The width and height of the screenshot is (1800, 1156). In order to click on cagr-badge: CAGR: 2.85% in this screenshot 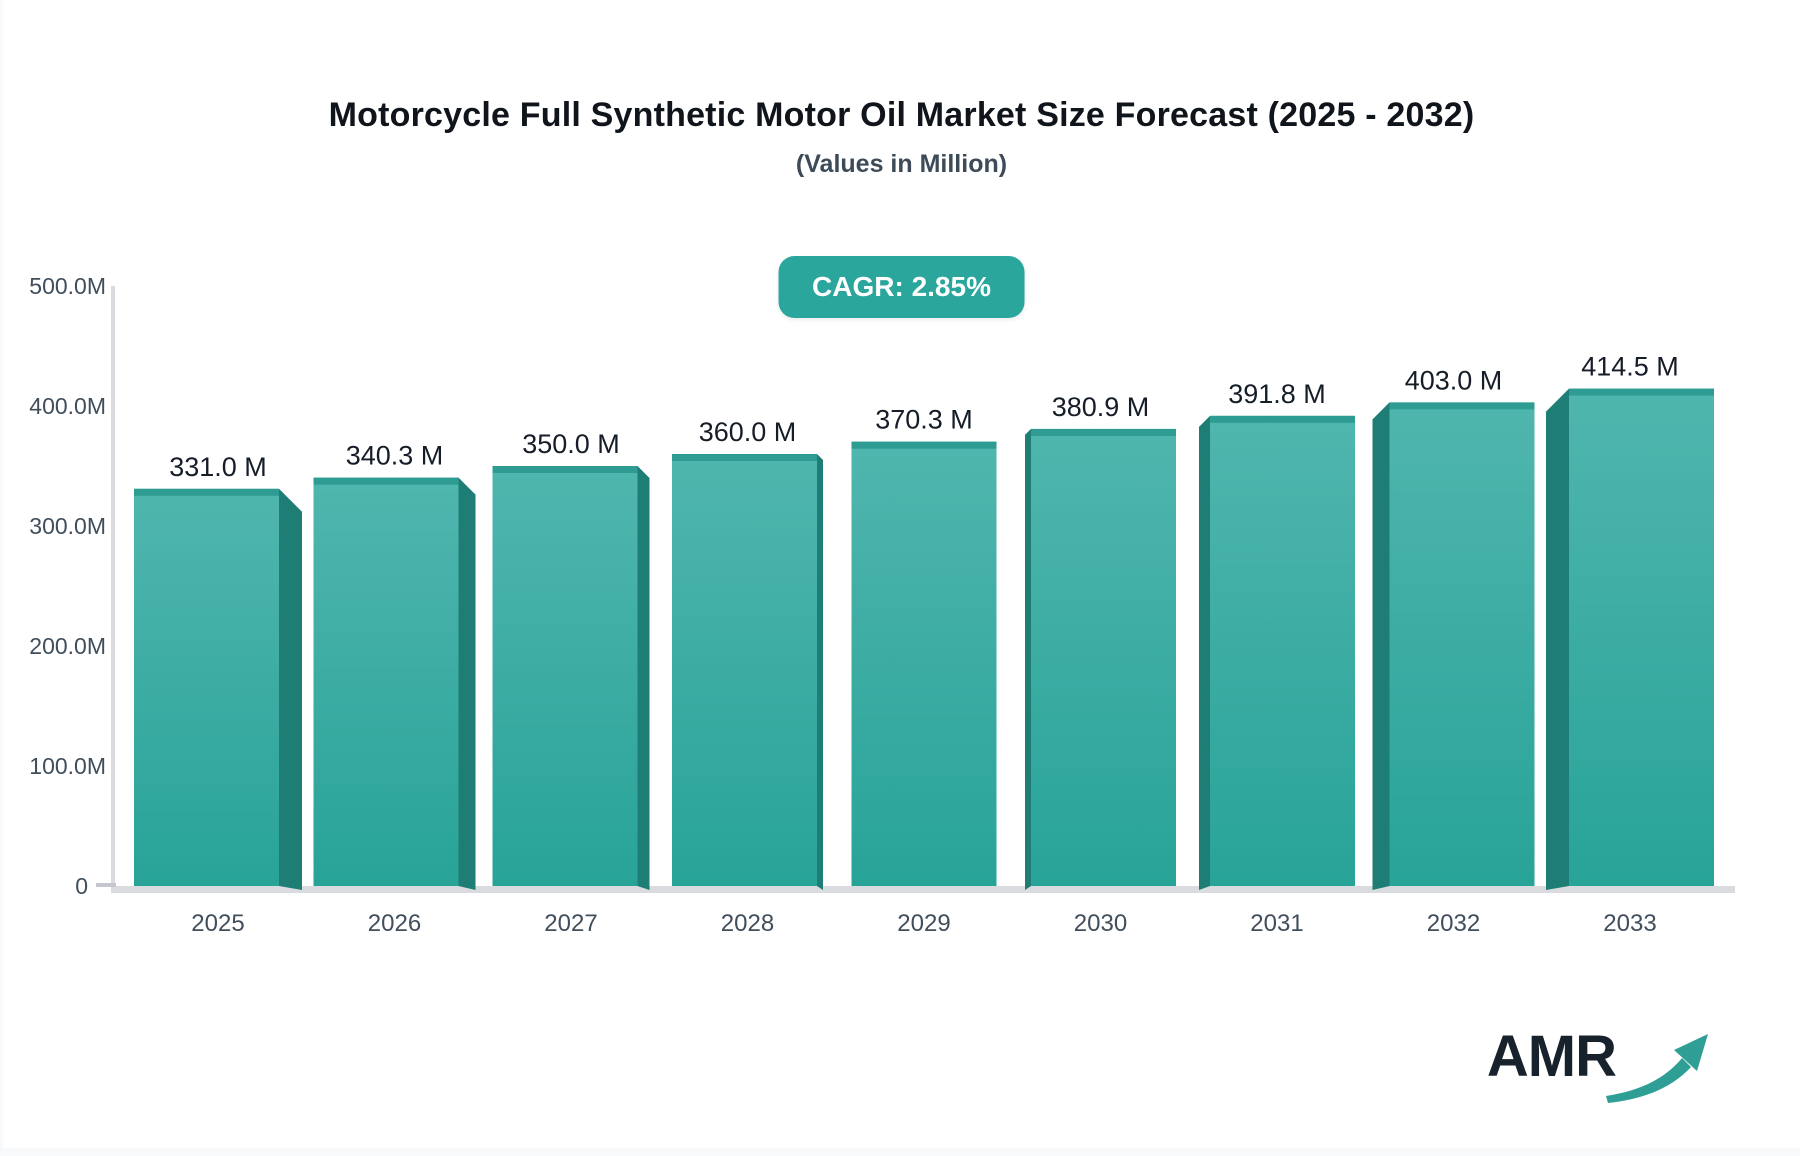, I will do `click(901, 287)`.